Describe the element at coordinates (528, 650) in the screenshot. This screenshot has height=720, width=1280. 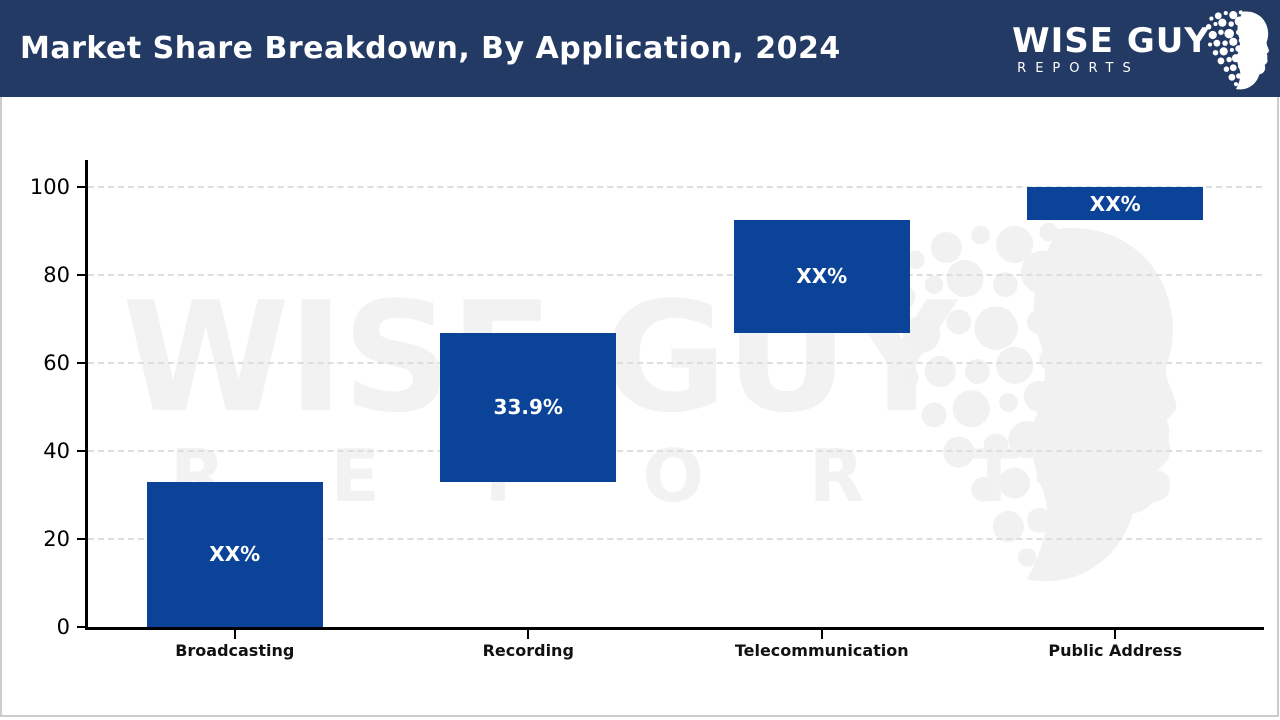
I see `category-label: Recording` at that location.